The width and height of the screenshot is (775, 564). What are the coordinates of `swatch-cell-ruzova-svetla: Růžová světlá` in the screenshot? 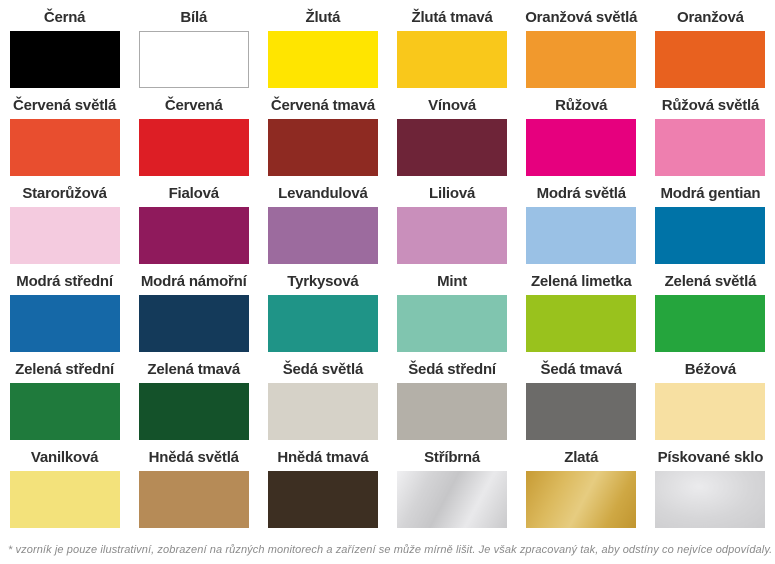 It's located at (710, 132).